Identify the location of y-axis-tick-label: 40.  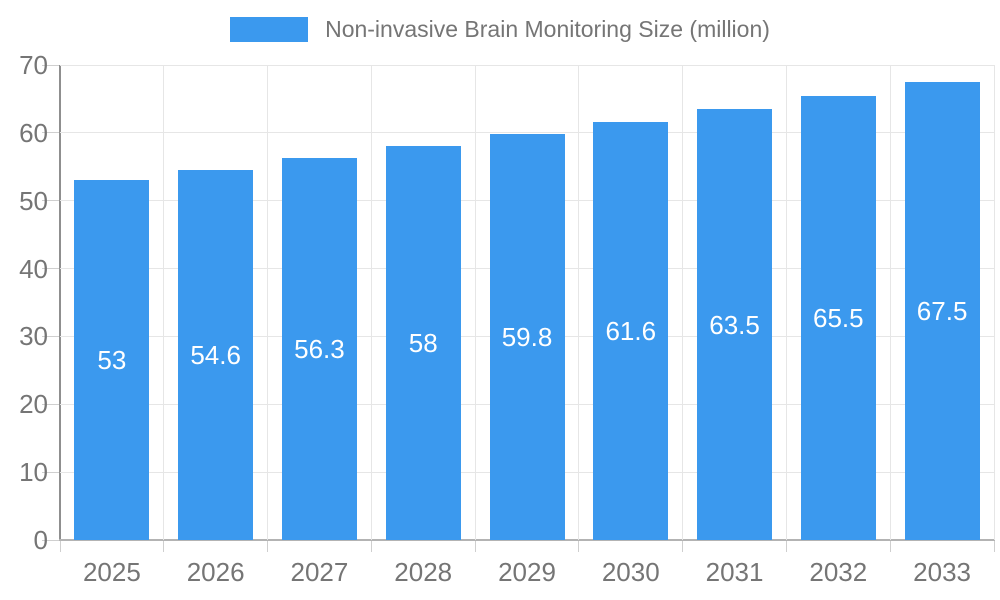
(33, 268).